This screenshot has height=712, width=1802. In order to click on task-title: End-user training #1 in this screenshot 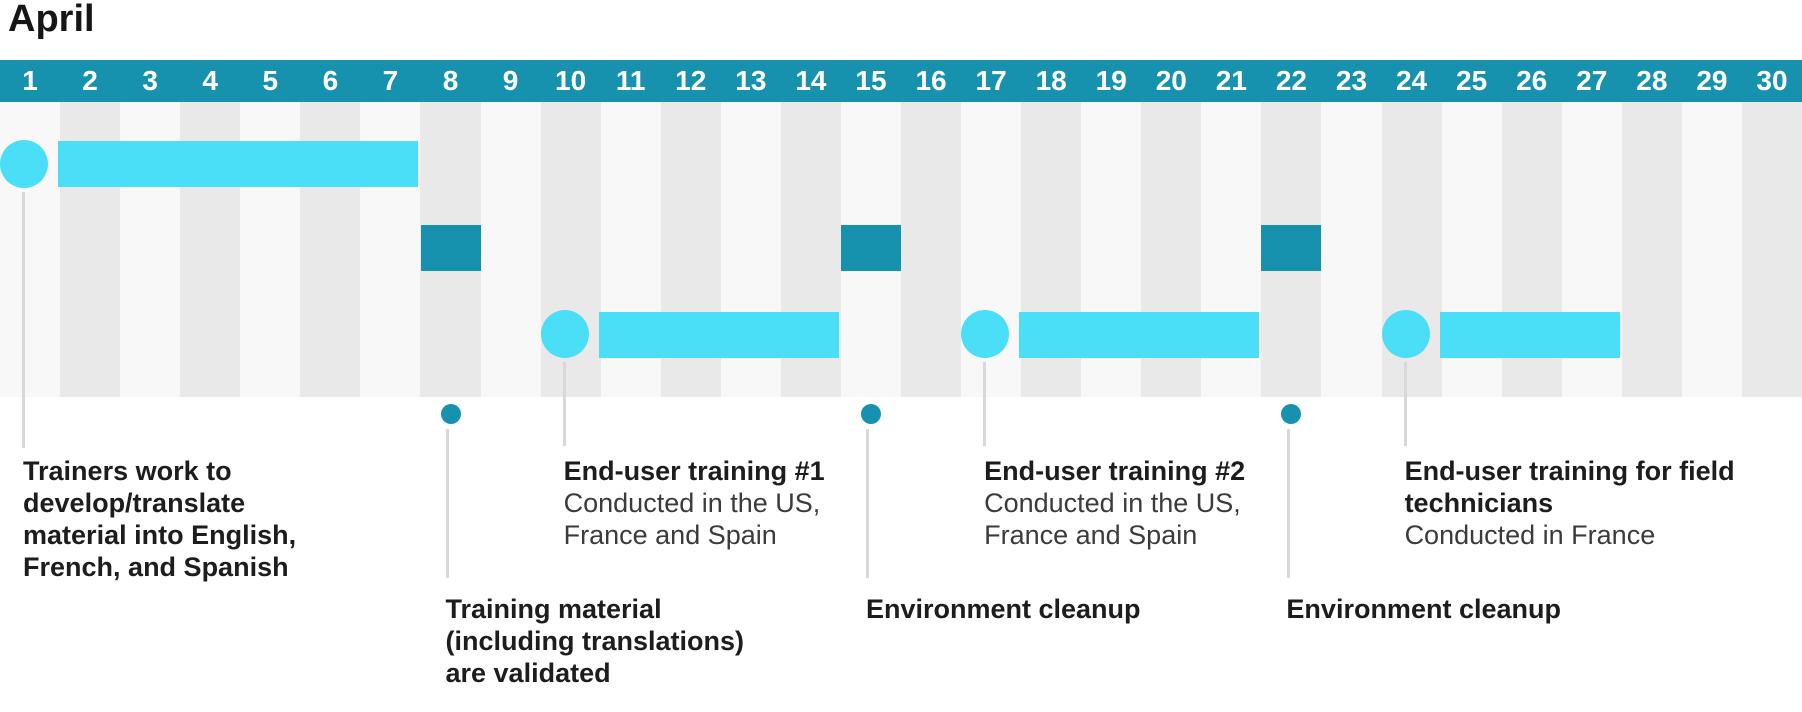, I will do `click(694, 471)`.